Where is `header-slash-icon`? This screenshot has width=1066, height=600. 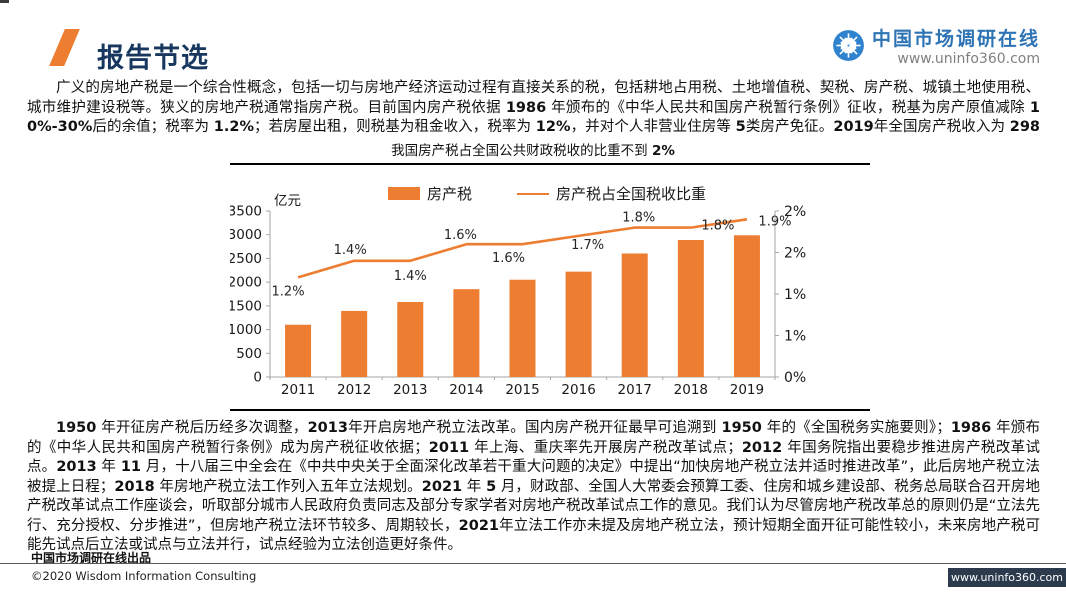
header-slash-icon is located at coordinates (64, 47).